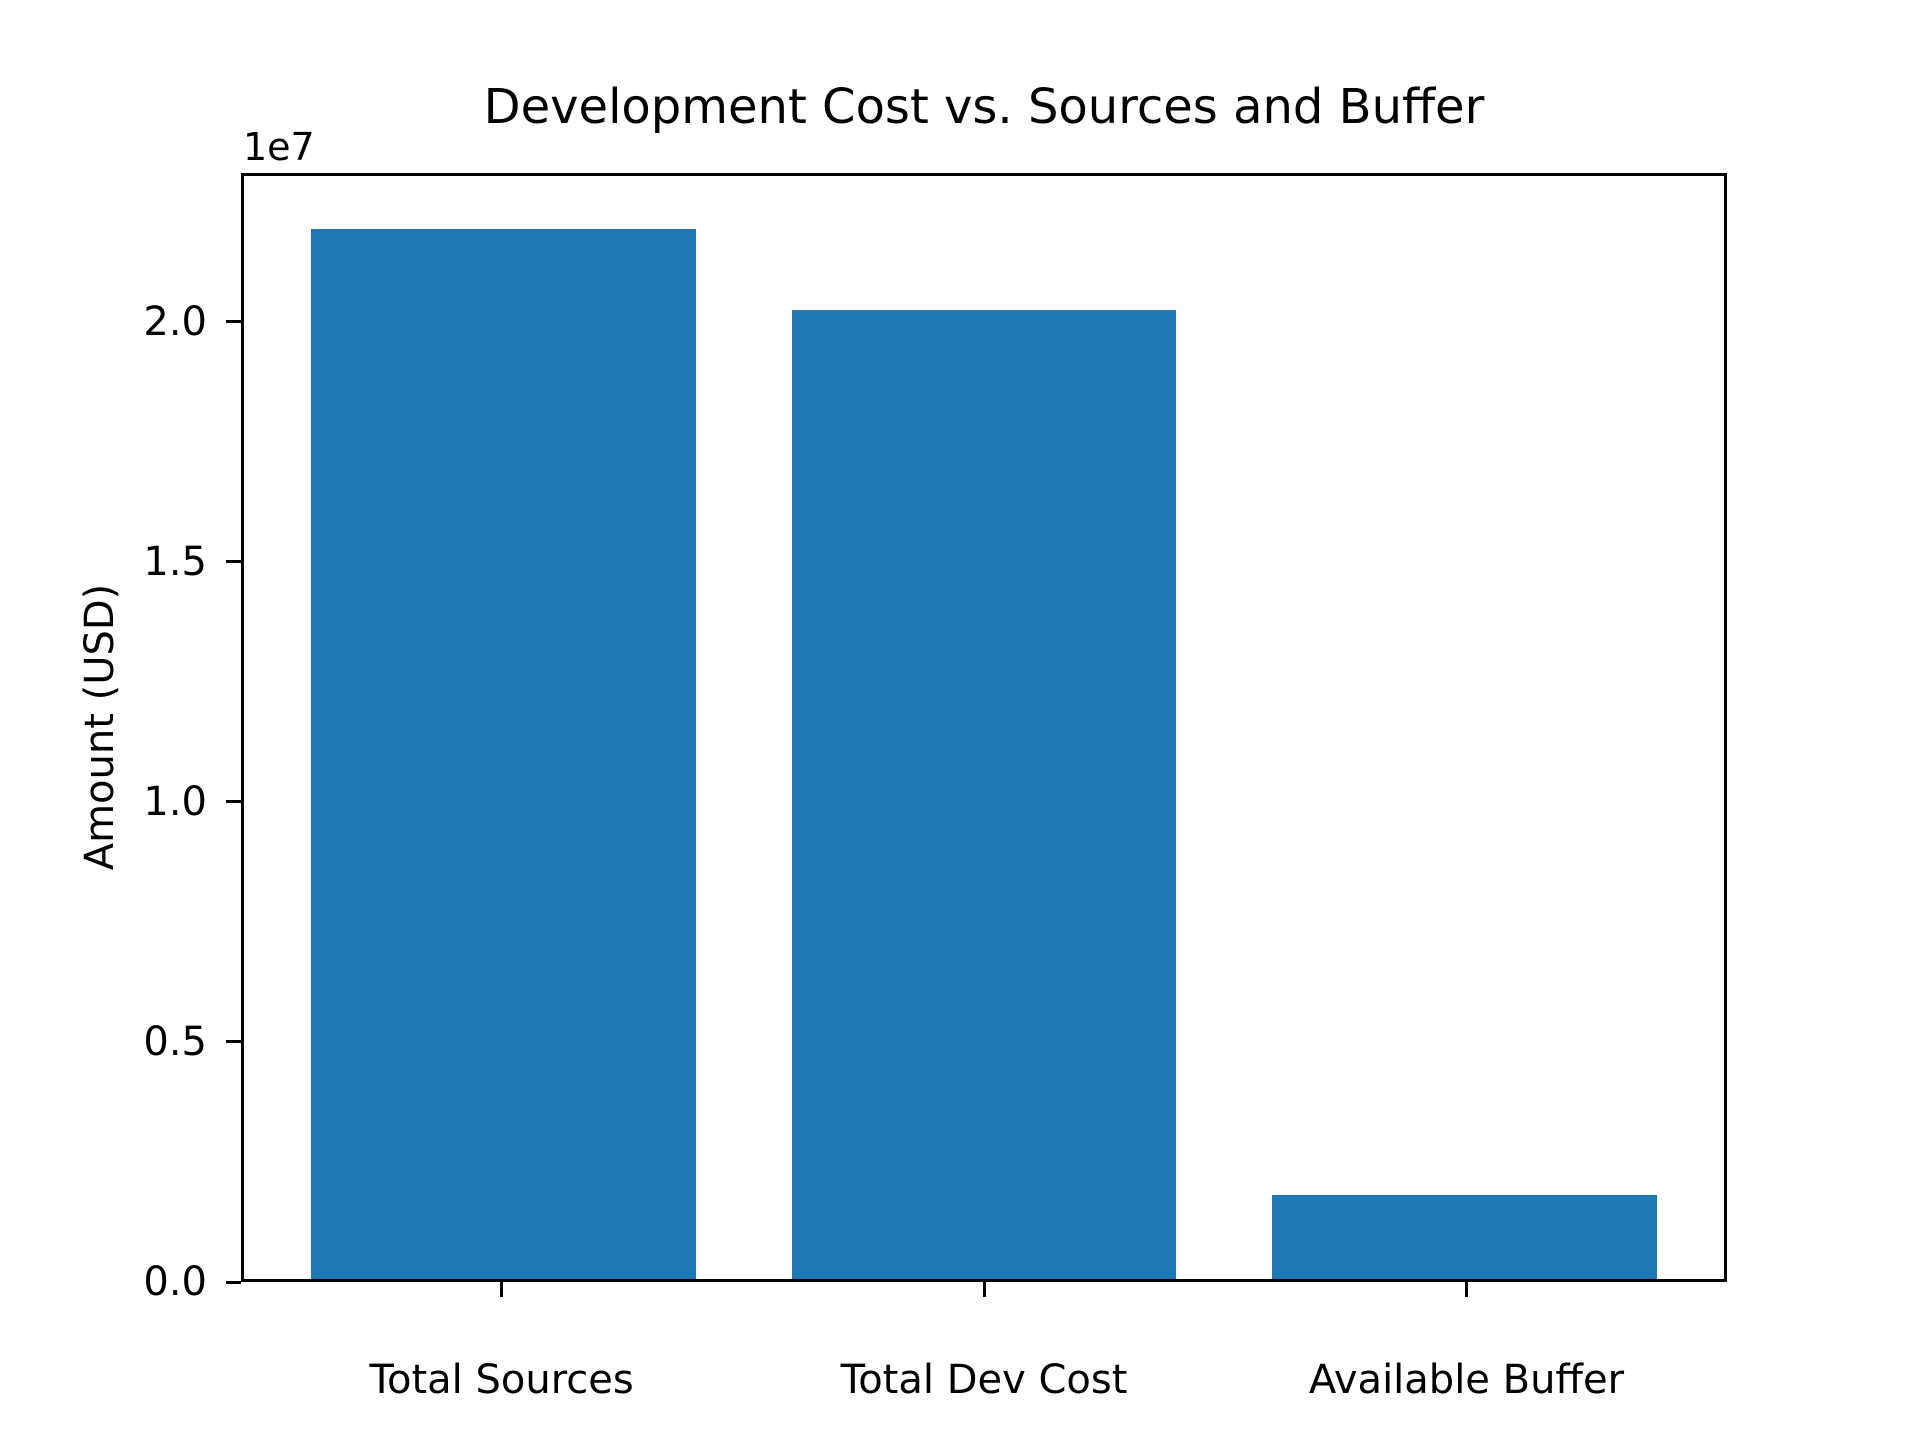 Image resolution: width=1920 pixels, height=1440 pixels. What do you see at coordinates (100, 727) in the screenshot?
I see `y-axis-label: Amount (USD)` at bounding box center [100, 727].